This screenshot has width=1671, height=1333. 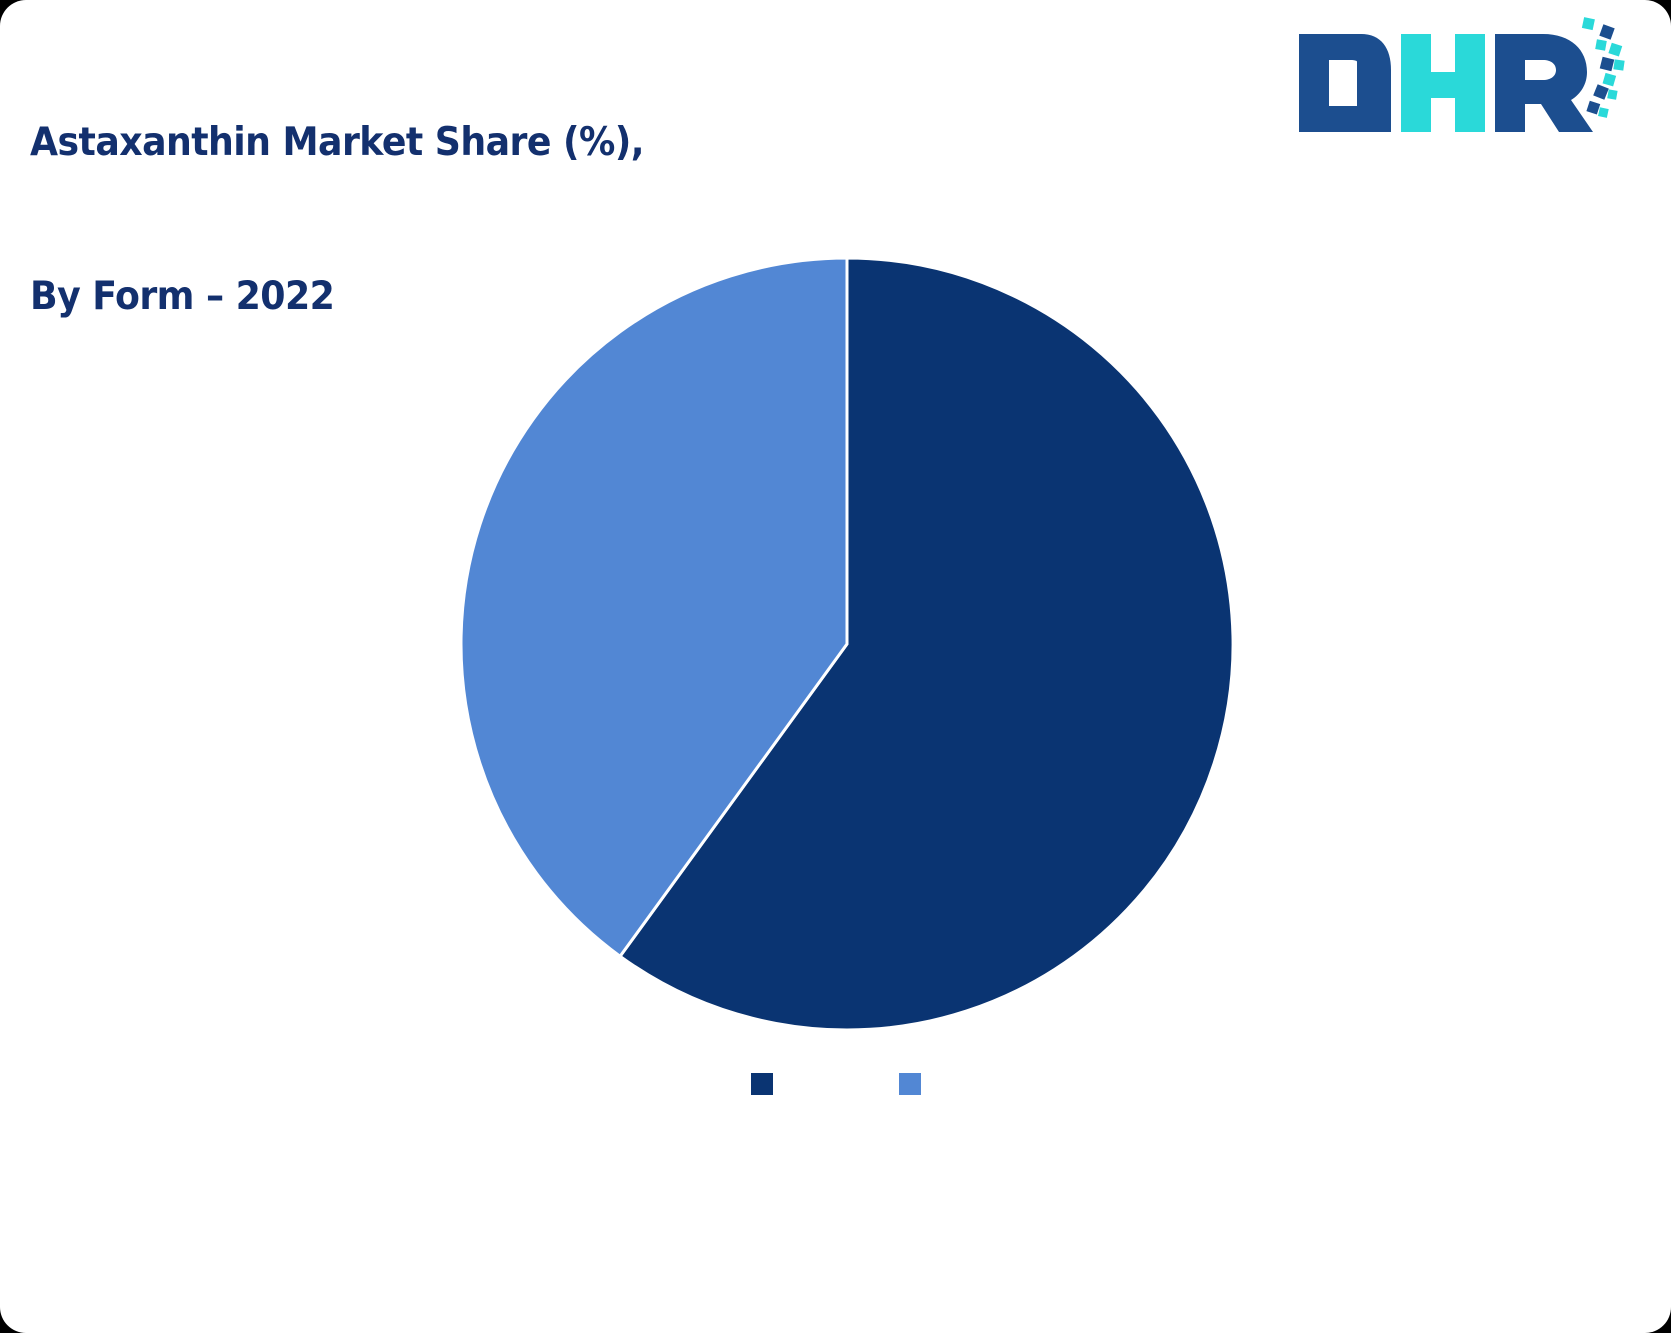 What do you see at coordinates (1443, 83) in the screenshot?
I see `logo-letter-h-icon` at bounding box center [1443, 83].